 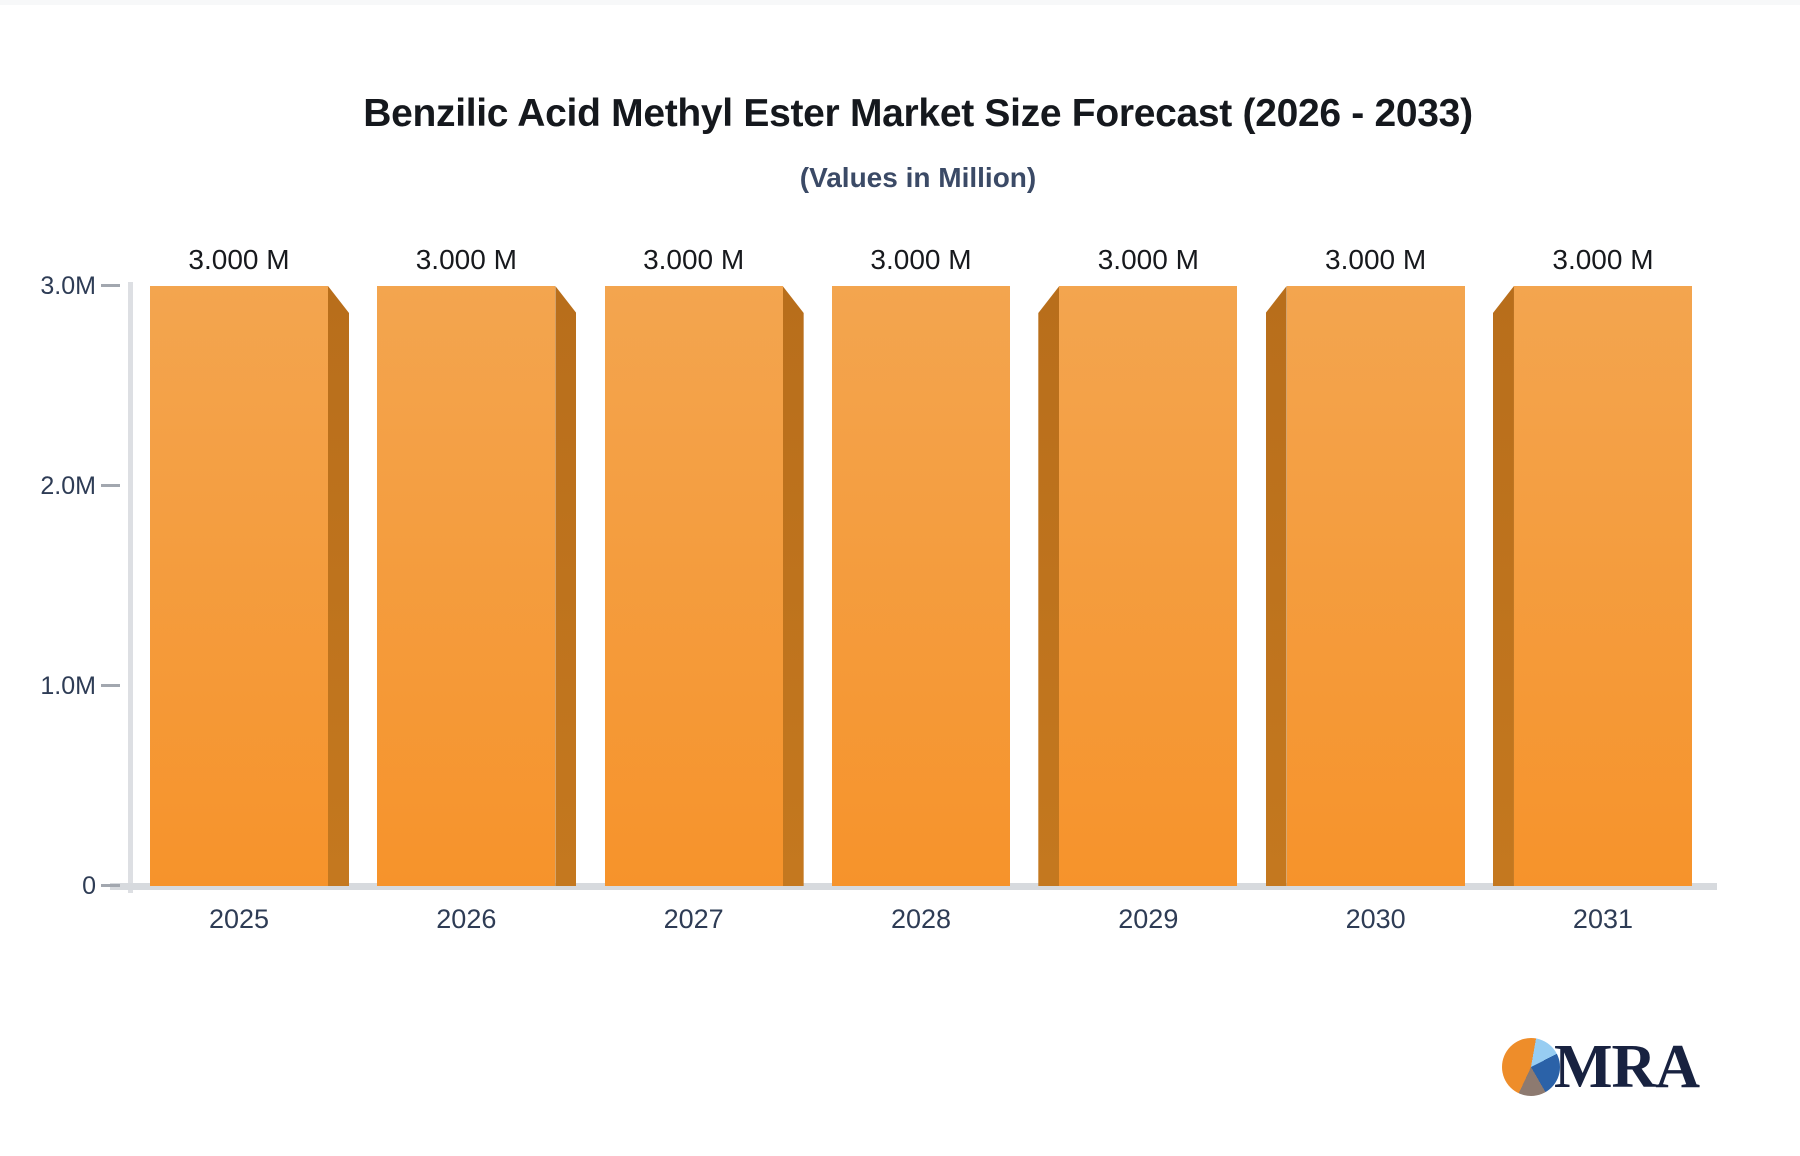 What do you see at coordinates (913, 886) in the screenshot?
I see `x-axis-line` at bounding box center [913, 886].